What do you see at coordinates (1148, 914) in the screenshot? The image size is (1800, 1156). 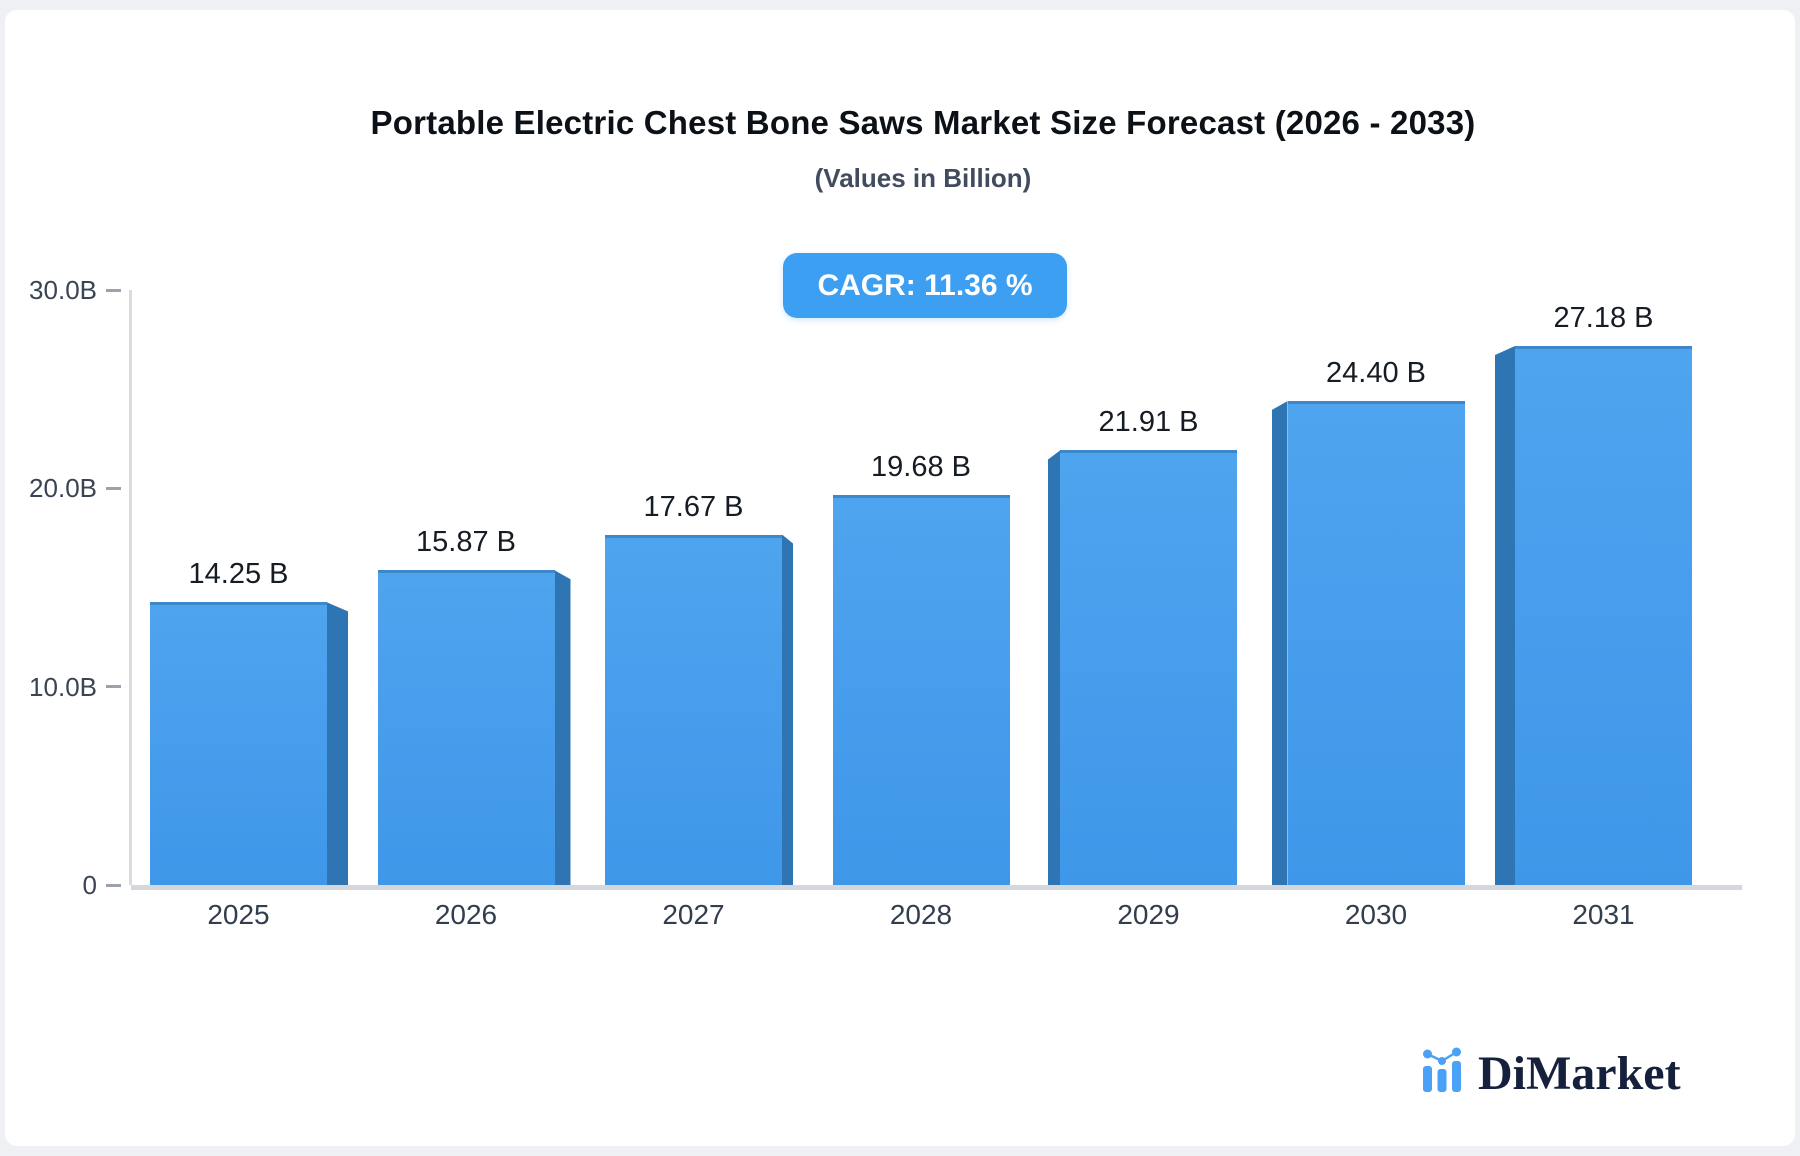 I see `x-tick-label: 2029` at bounding box center [1148, 914].